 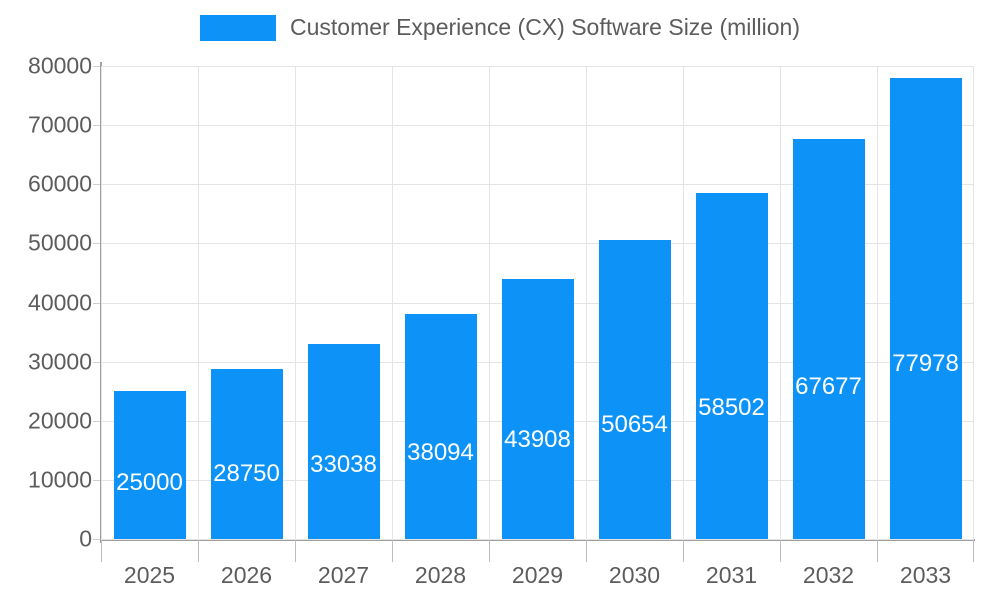 What do you see at coordinates (149, 482) in the screenshot?
I see `bar-value-label: 25000` at bounding box center [149, 482].